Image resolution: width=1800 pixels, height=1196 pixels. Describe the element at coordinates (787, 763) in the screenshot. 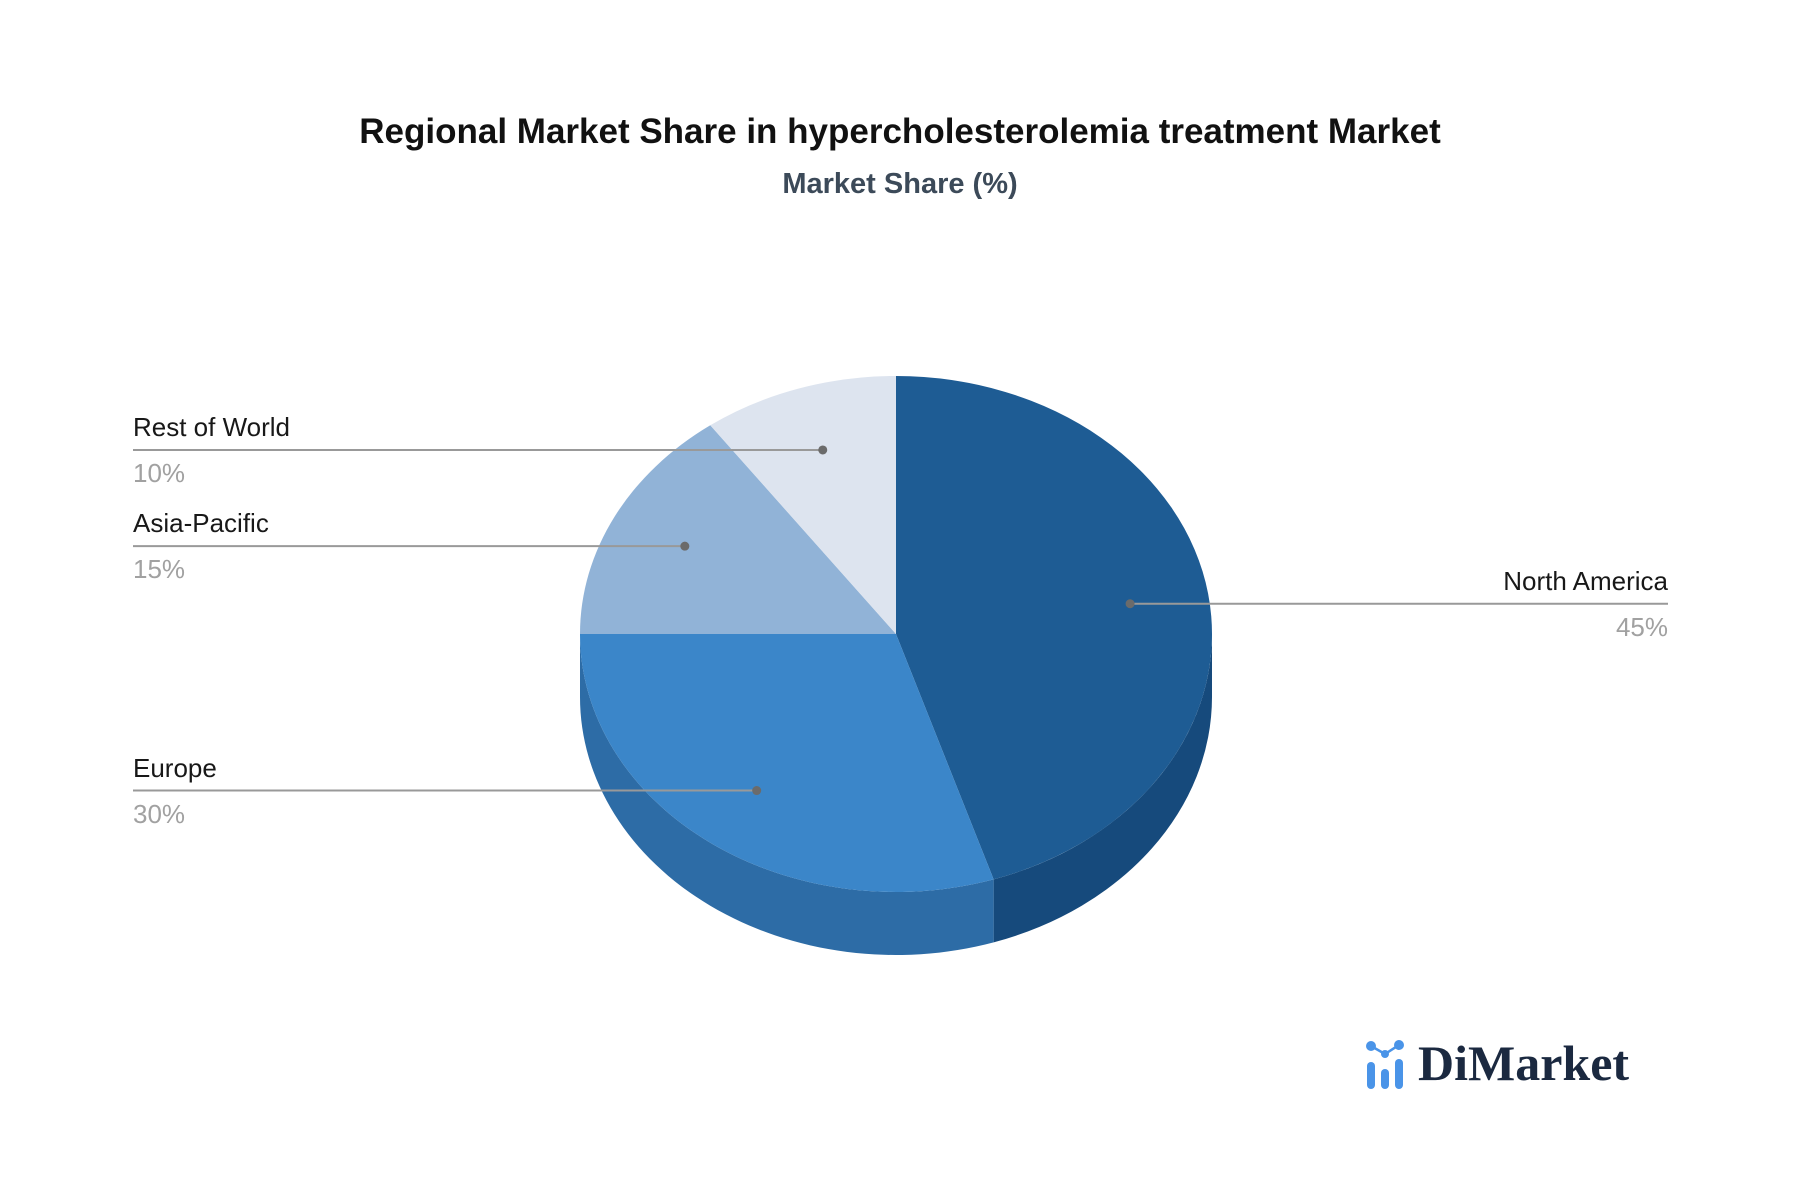

I see `pie-slice-europe` at that location.